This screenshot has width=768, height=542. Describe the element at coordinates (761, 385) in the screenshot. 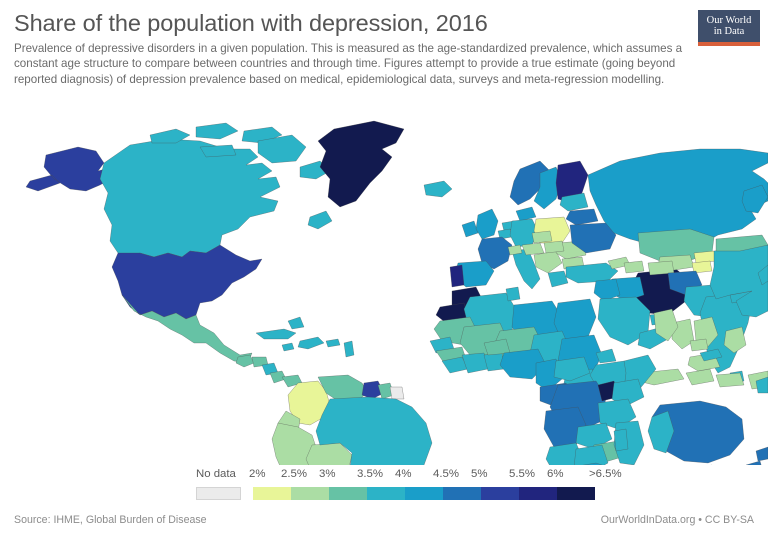

I see `country-png` at that location.